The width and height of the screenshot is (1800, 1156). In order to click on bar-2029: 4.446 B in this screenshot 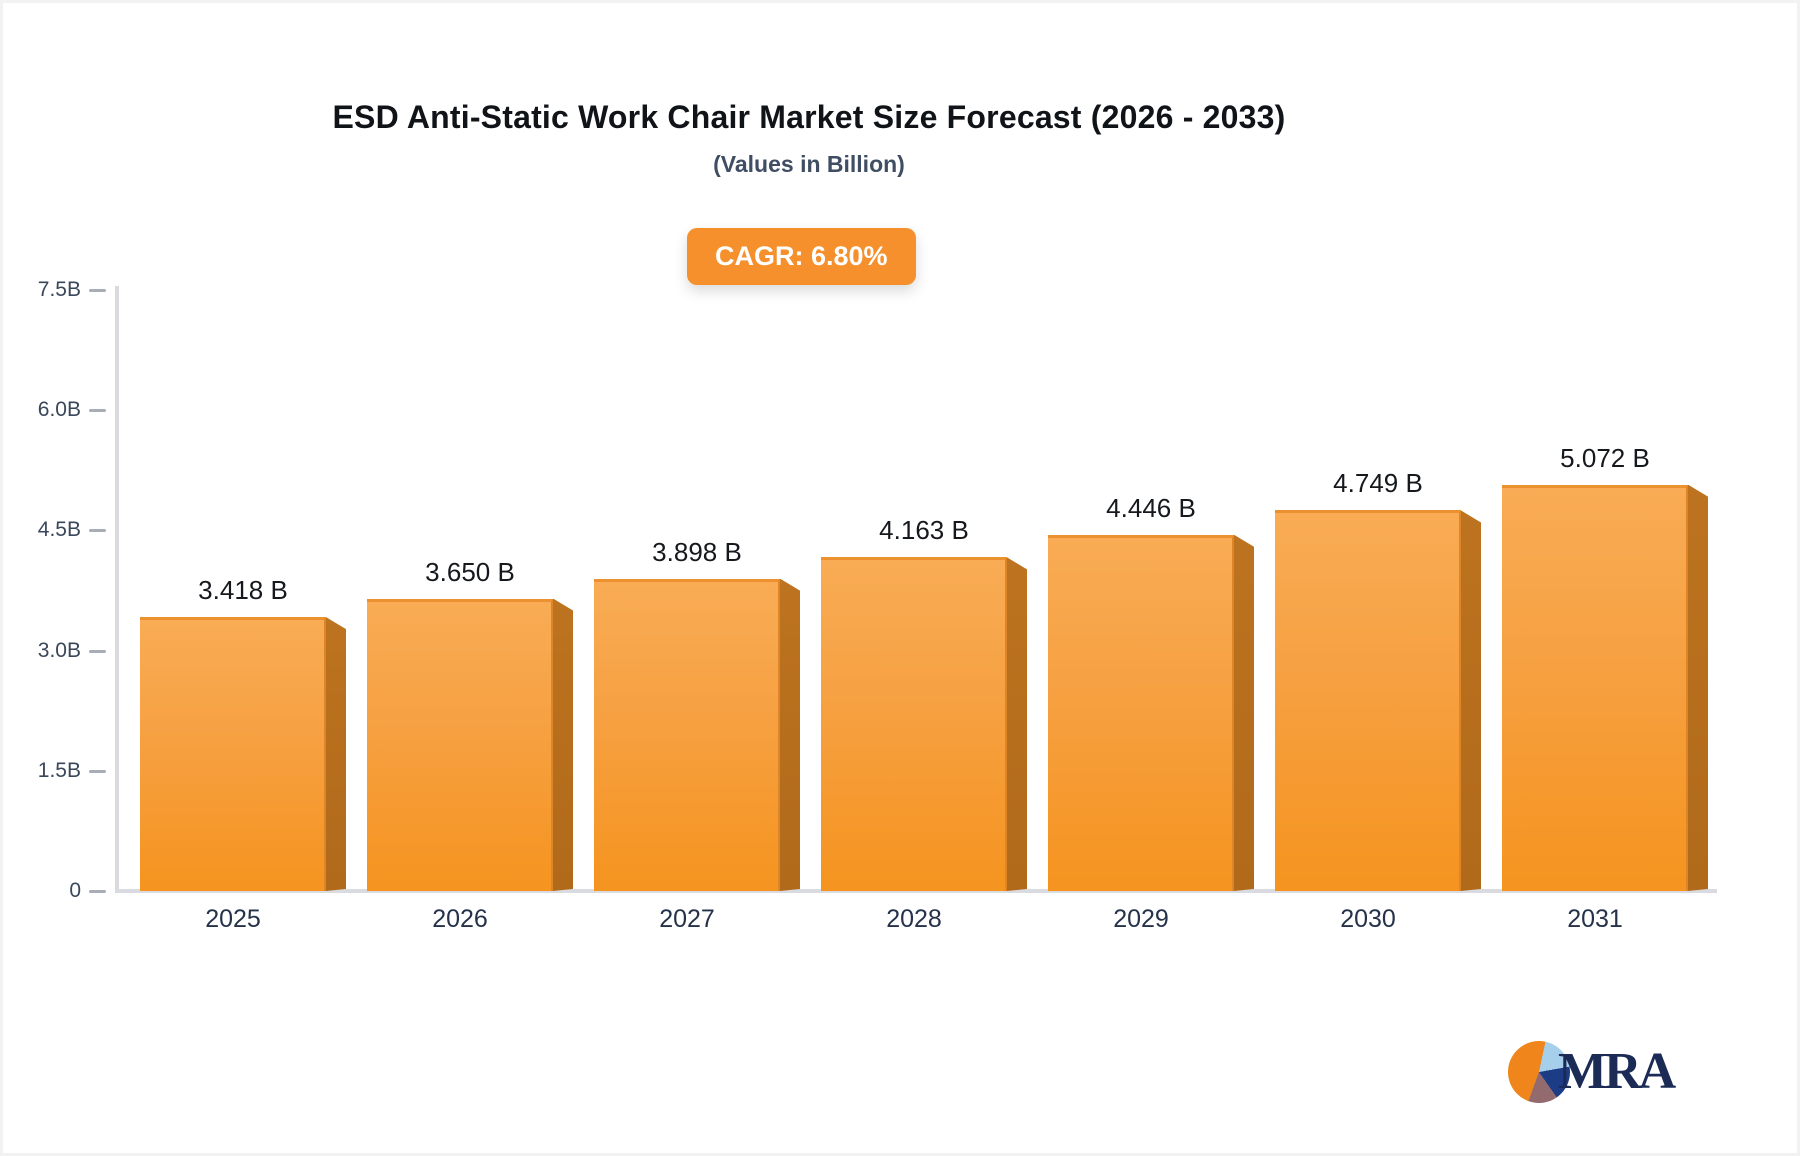, I will do `click(1151, 692)`.